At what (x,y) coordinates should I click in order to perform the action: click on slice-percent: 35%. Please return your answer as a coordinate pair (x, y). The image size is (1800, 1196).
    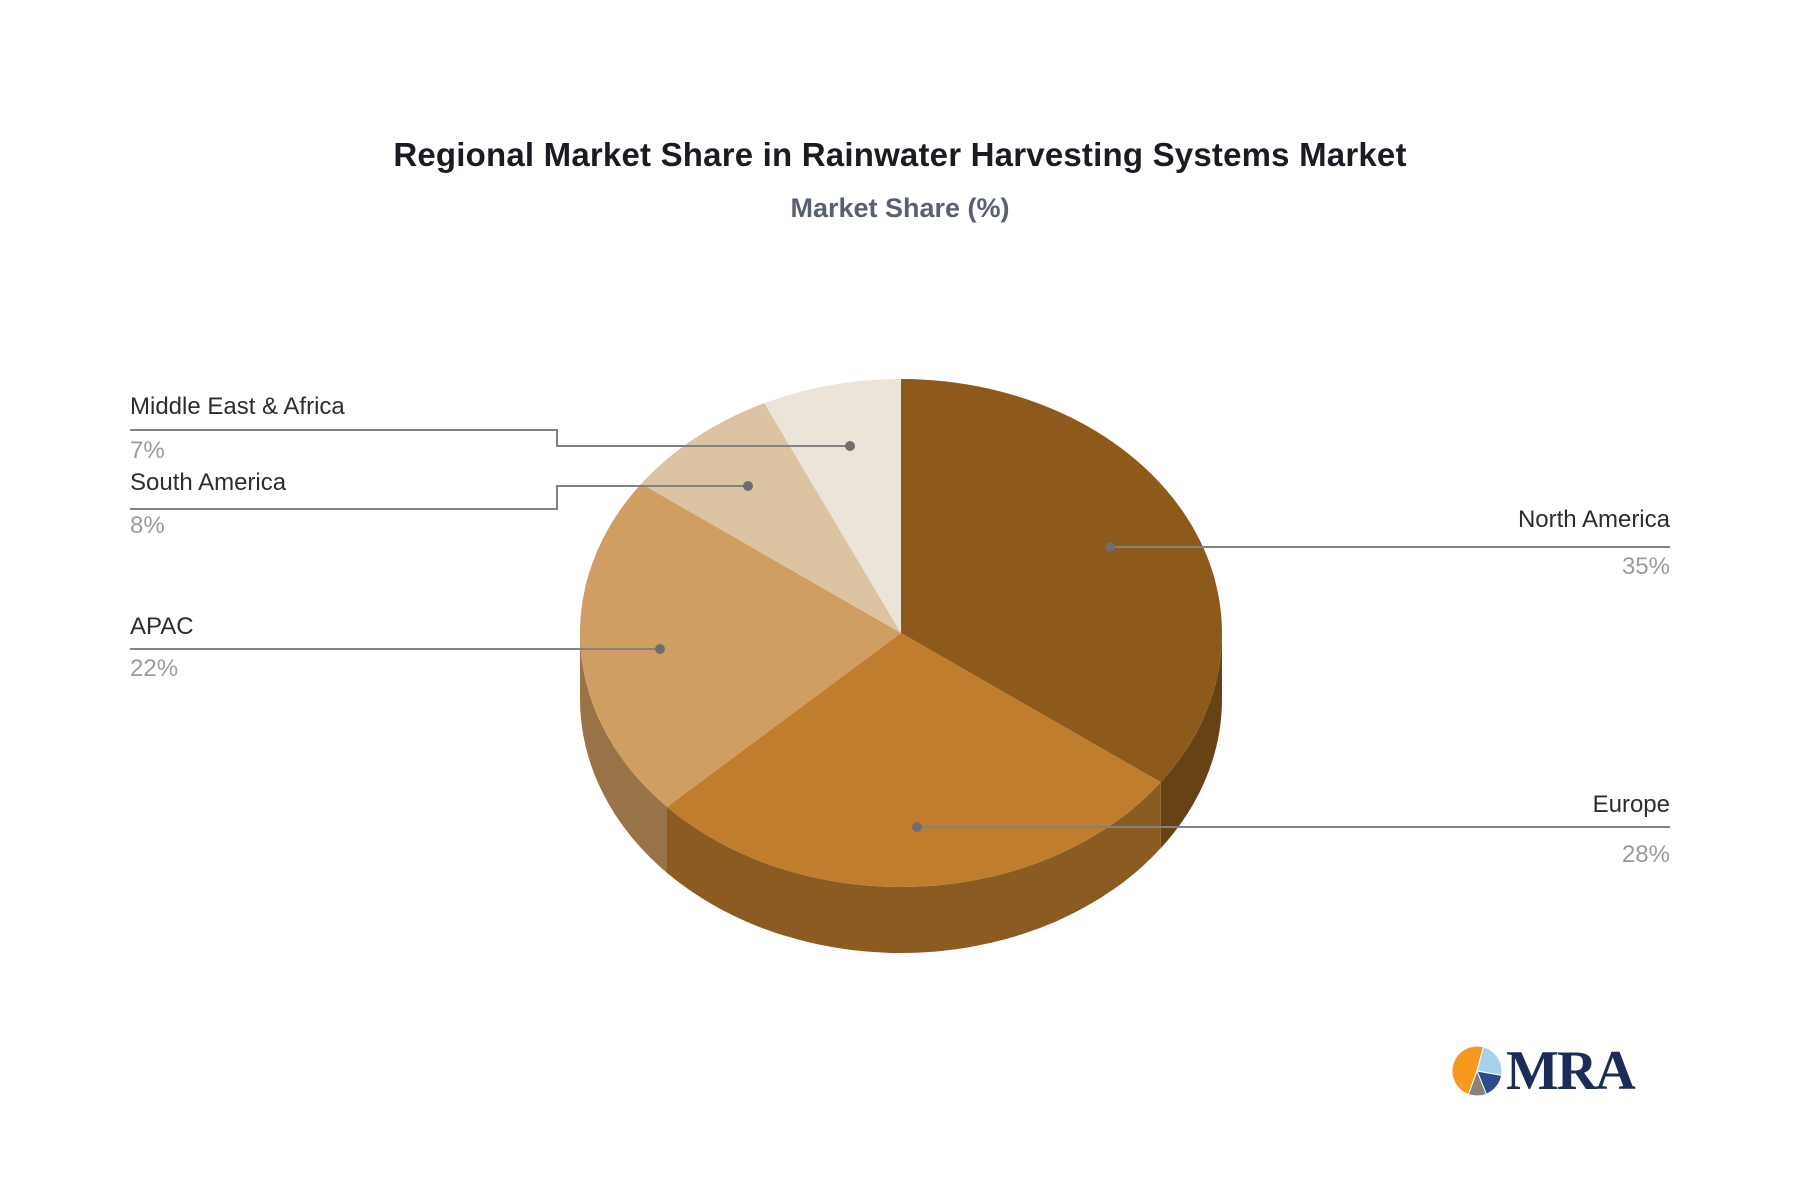
    Looking at the image, I should click on (1645, 566).